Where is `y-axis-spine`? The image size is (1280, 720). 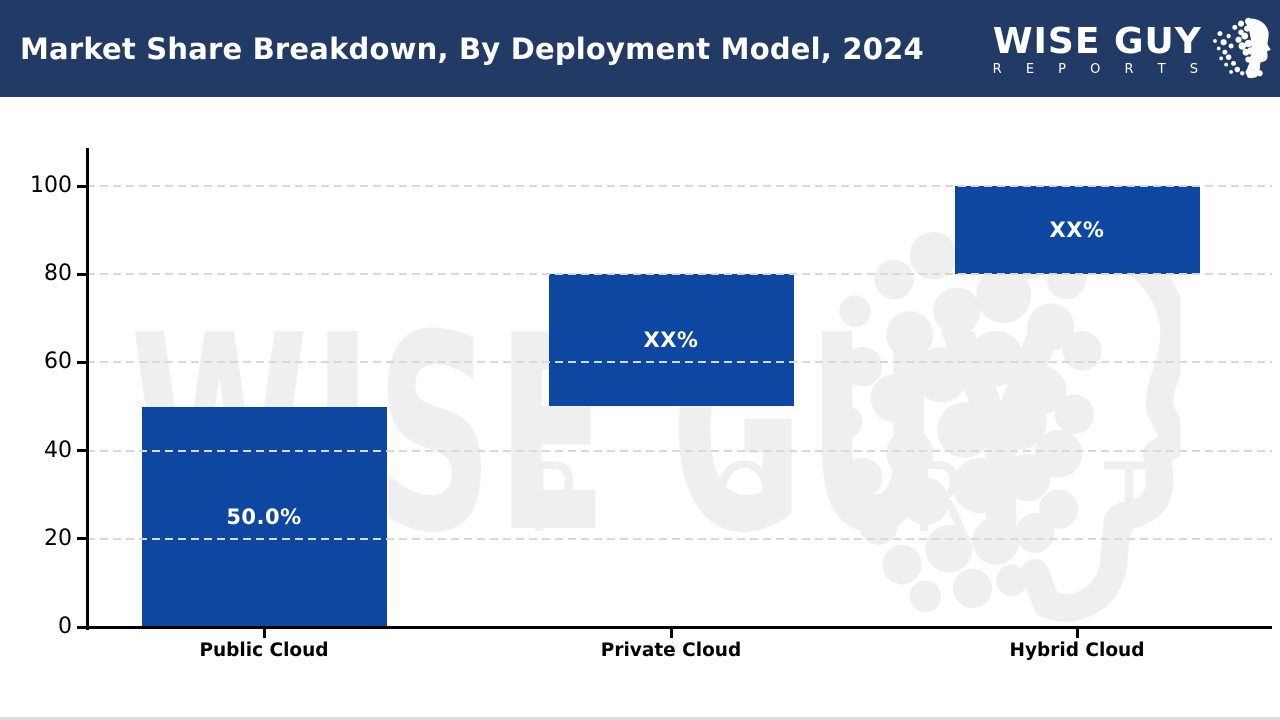
y-axis-spine is located at coordinates (87, 389).